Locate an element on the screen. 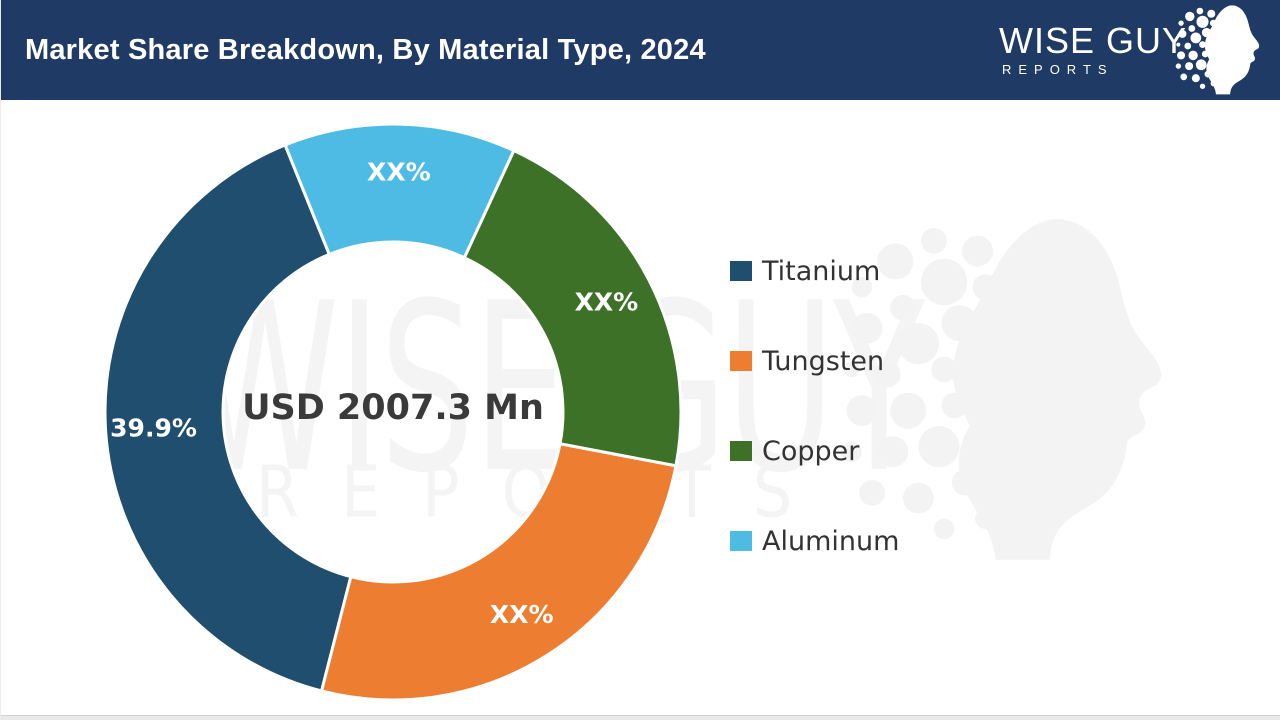 The image size is (1280, 720). legend-item-tungsten: Tungsten is located at coordinates (814, 361).